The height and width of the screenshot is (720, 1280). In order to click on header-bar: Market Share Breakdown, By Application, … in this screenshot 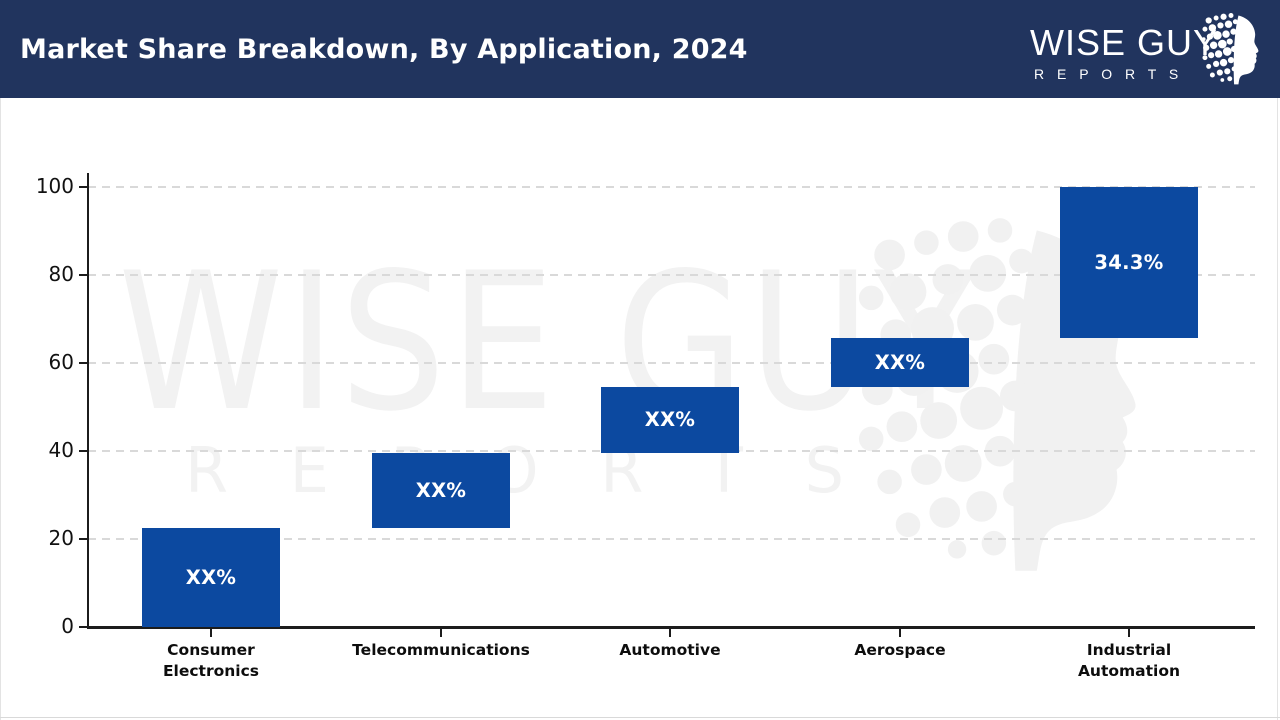, I will do `click(640, 49)`.